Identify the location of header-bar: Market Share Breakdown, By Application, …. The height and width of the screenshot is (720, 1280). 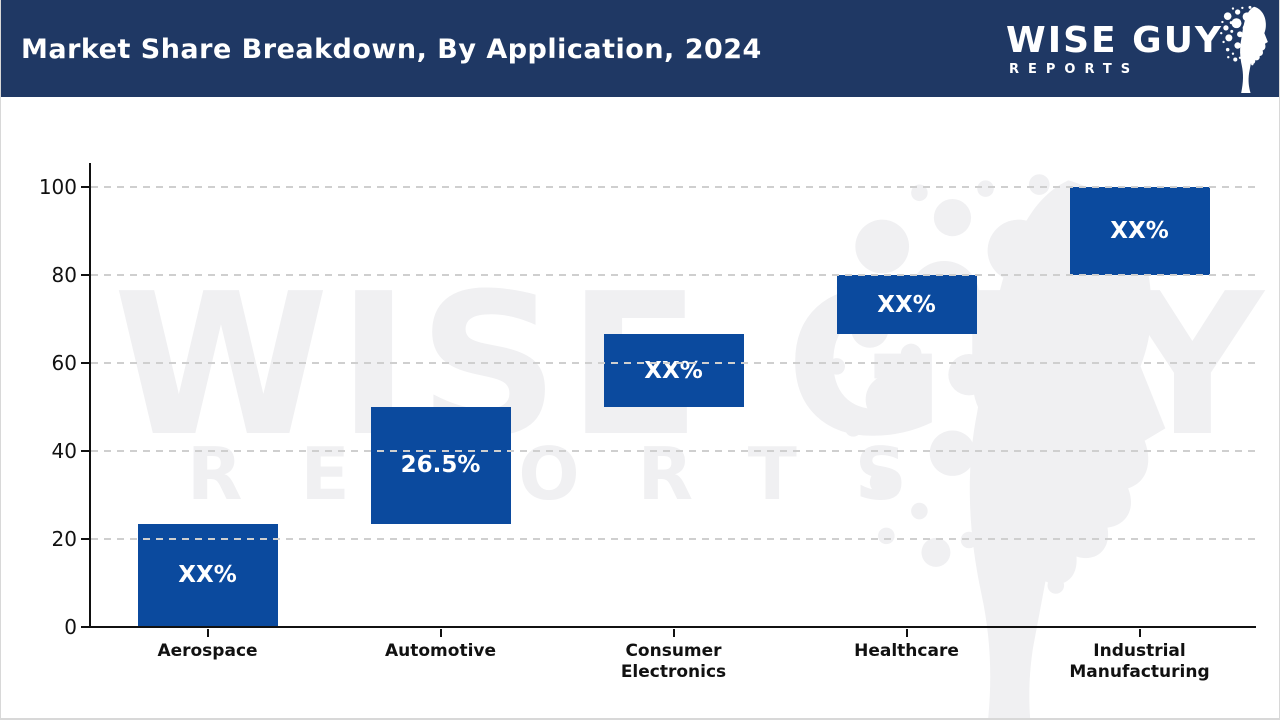
(640, 48).